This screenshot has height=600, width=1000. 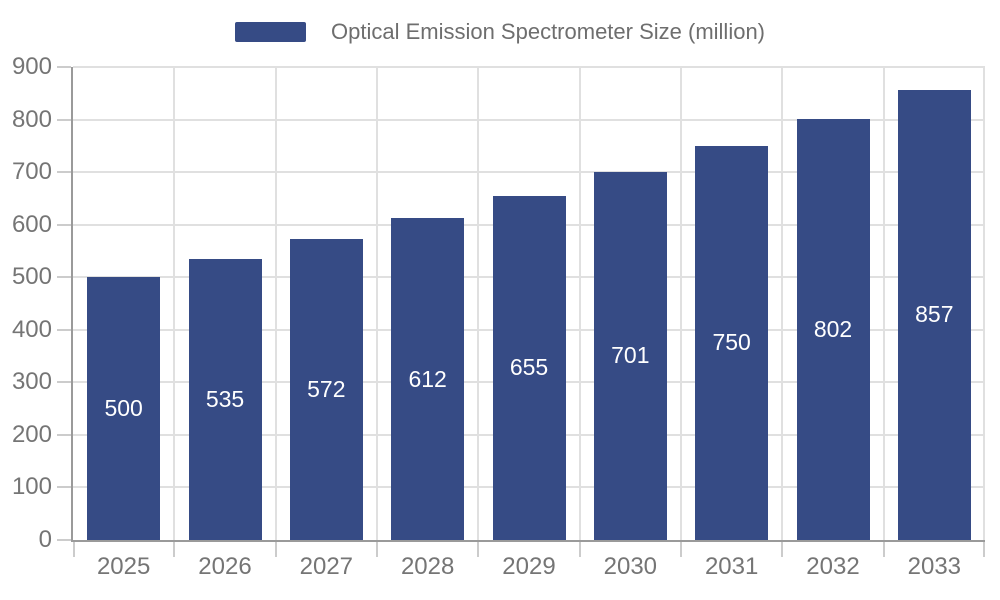 I want to click on bar-value-label: 500, so click(x=123, y=408).